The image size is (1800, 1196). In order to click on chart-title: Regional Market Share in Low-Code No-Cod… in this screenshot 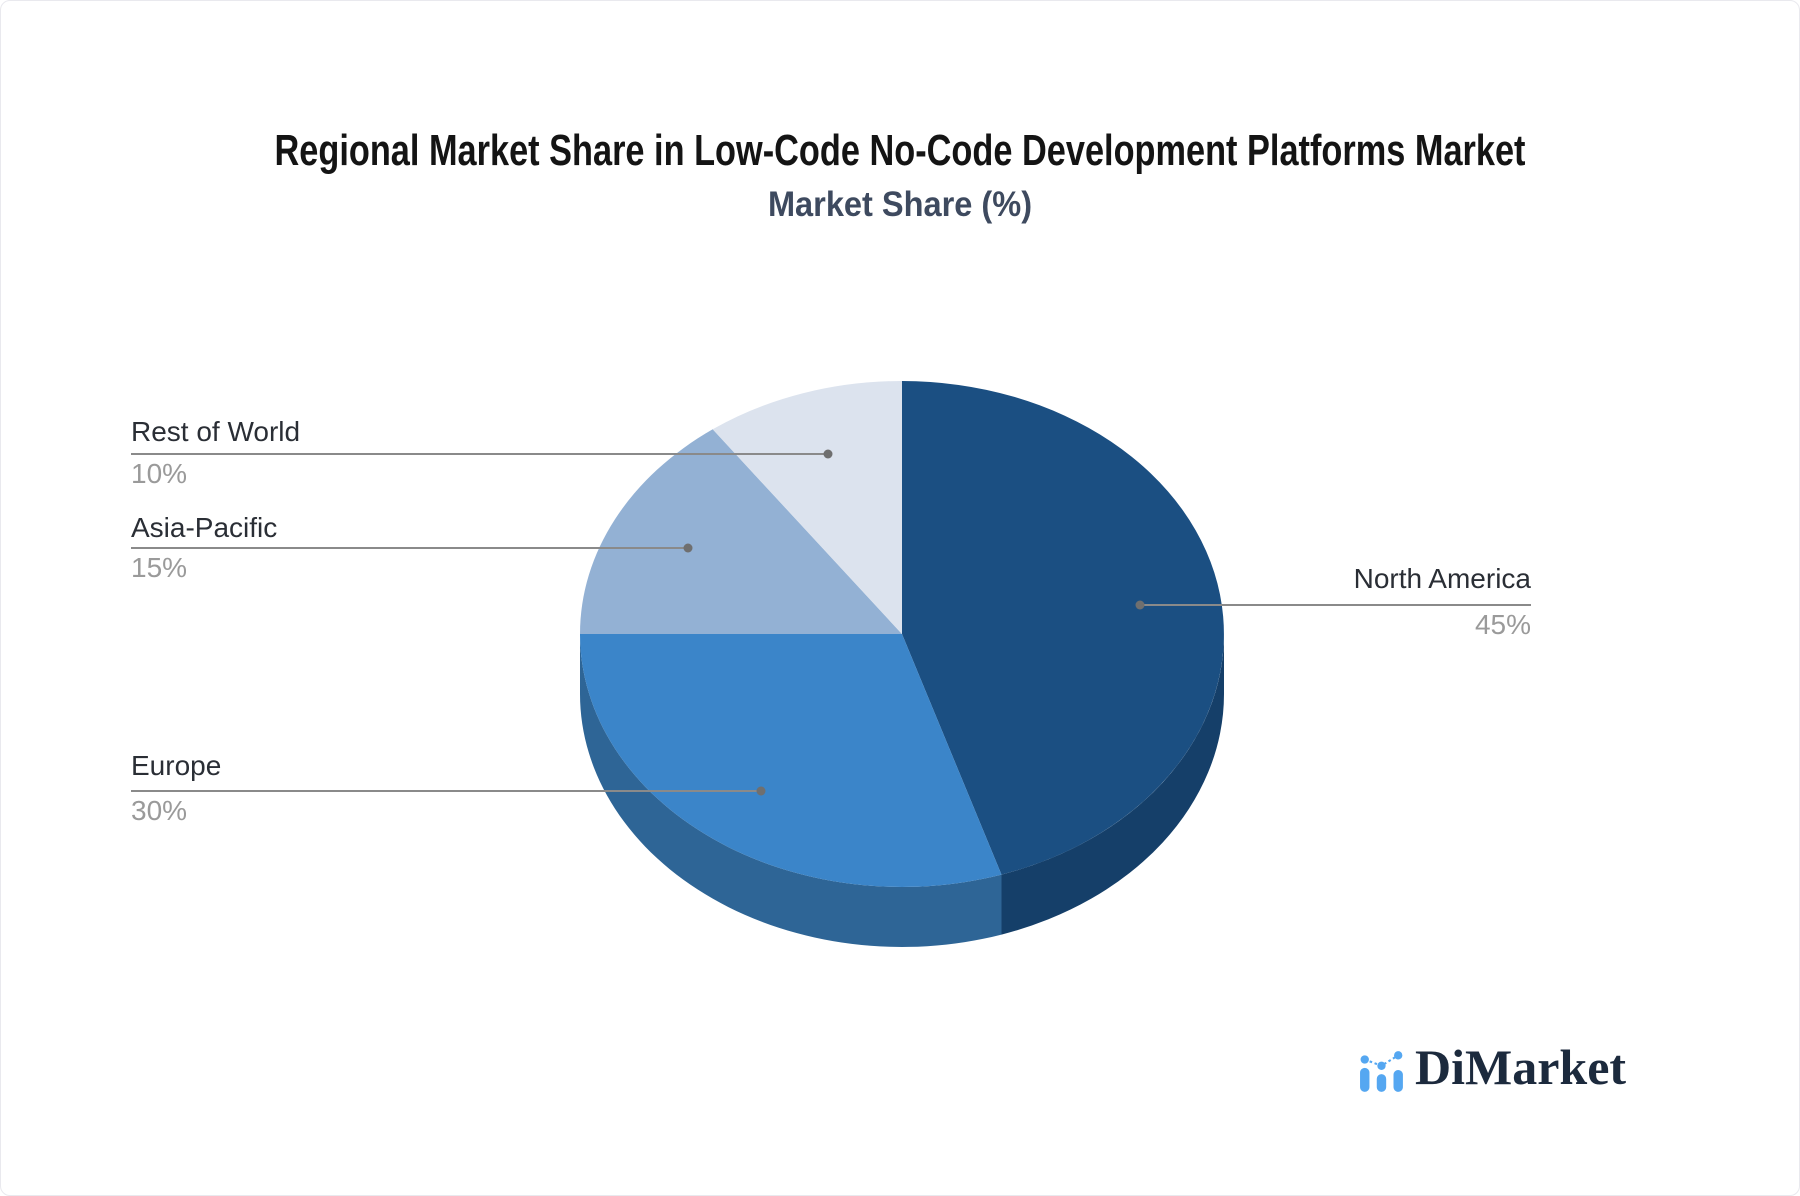, I will do `click(900, 150)`.